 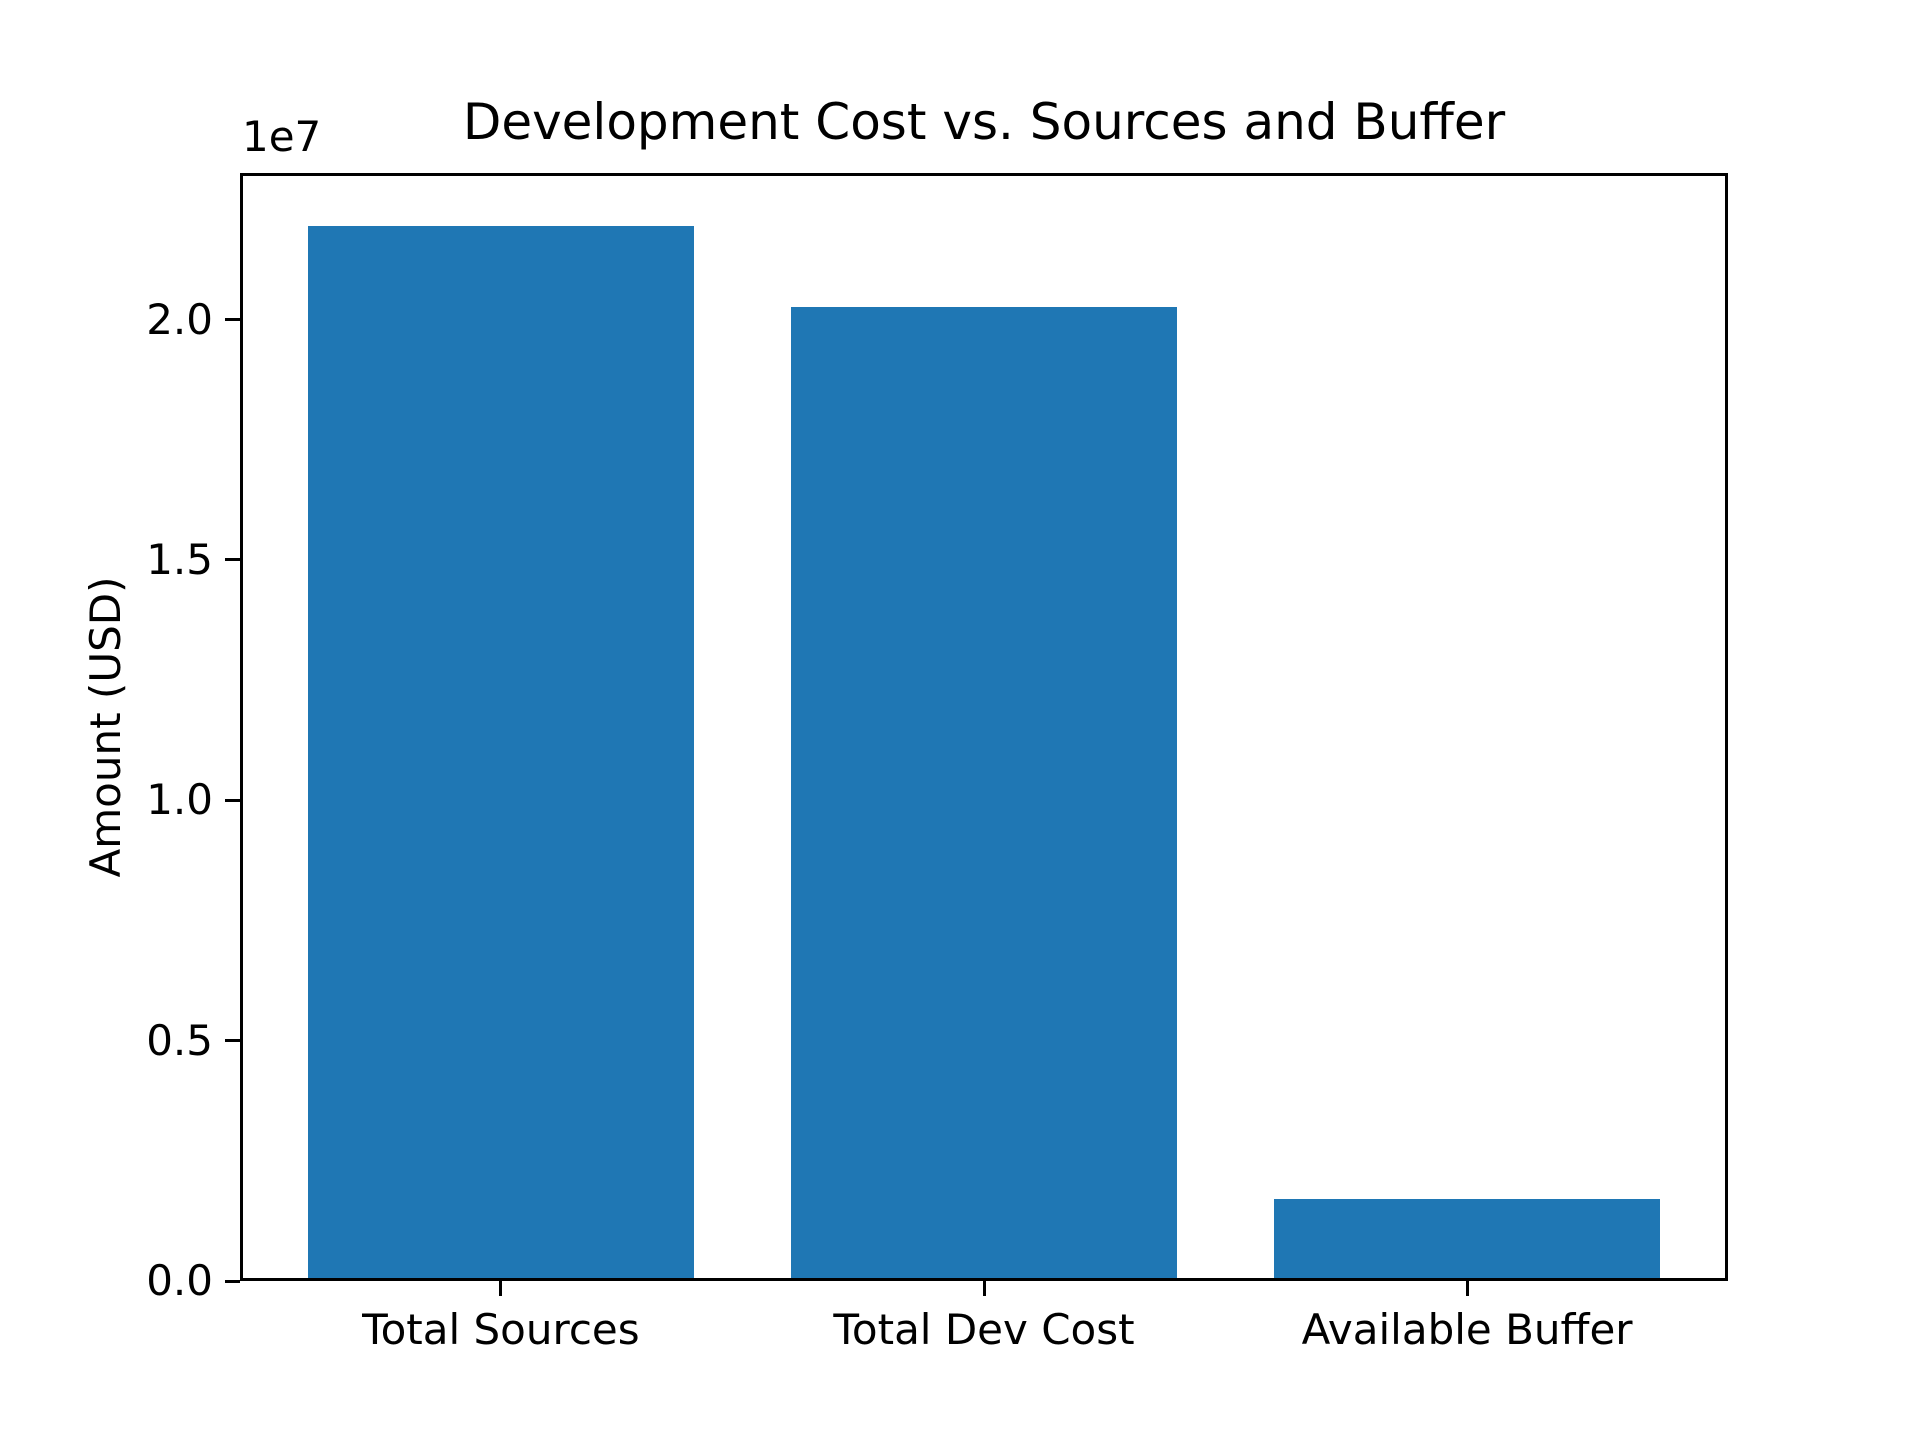 I want to click on bar-total-sources, so click(x=501, y=753).